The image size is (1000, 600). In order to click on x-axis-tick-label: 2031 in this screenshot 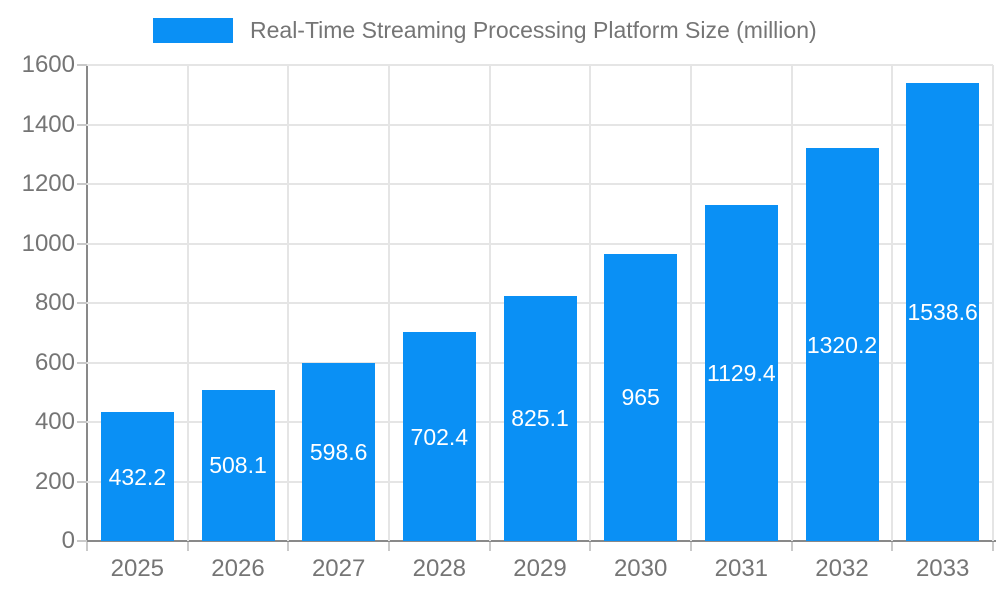, I will do `click(741, 568)`.